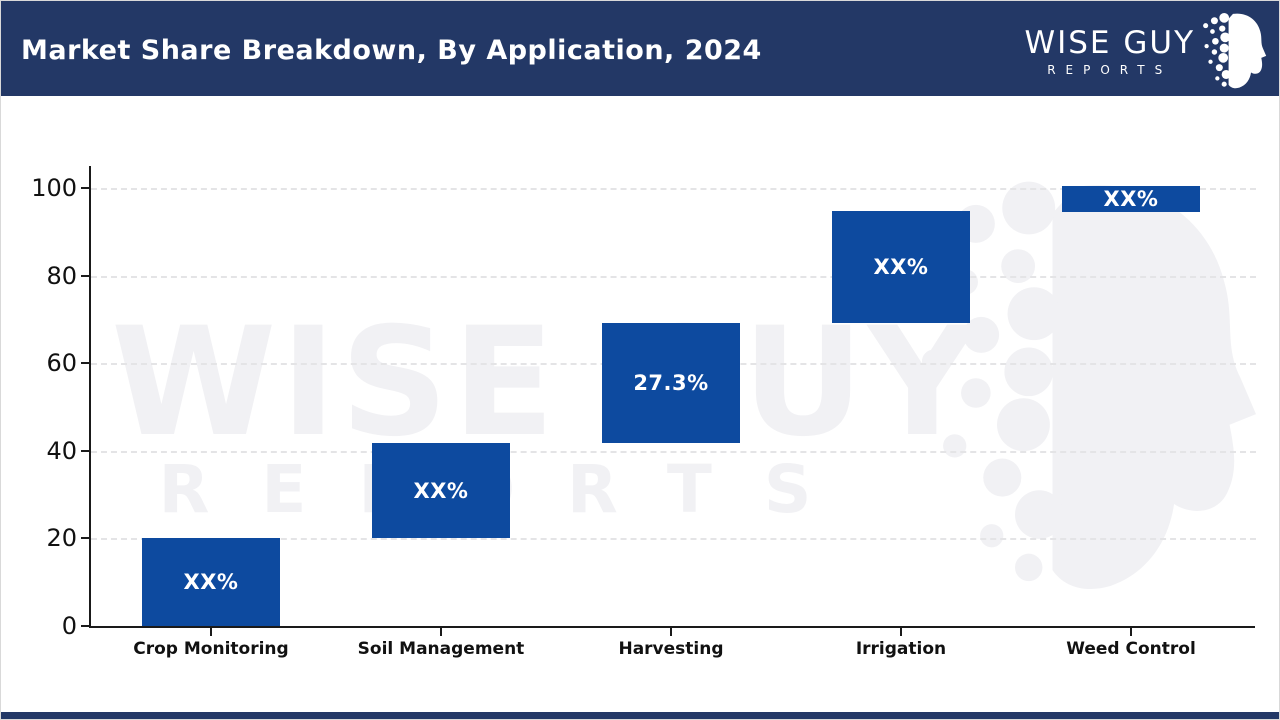 The image size is (1280, 720). I want to click on bar-irrigation: XX%, so click(901, 267).